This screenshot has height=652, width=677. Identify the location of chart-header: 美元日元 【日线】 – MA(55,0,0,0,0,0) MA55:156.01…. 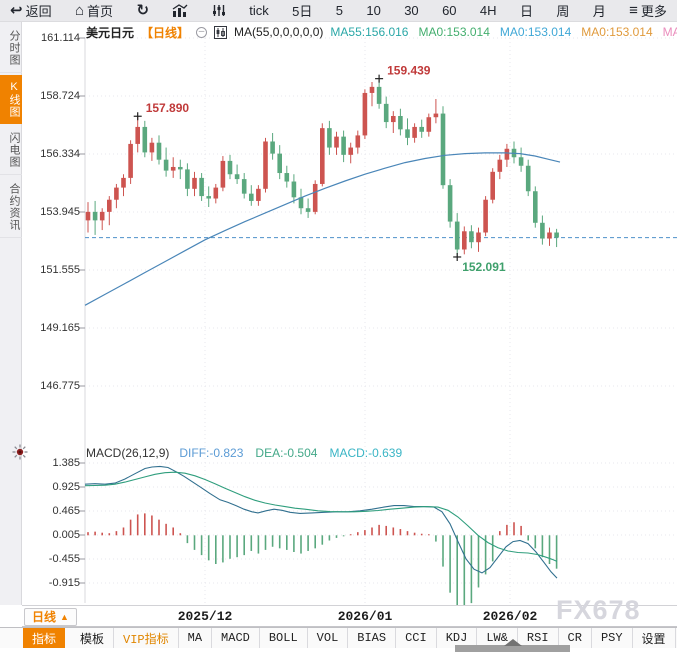
(381, 32).